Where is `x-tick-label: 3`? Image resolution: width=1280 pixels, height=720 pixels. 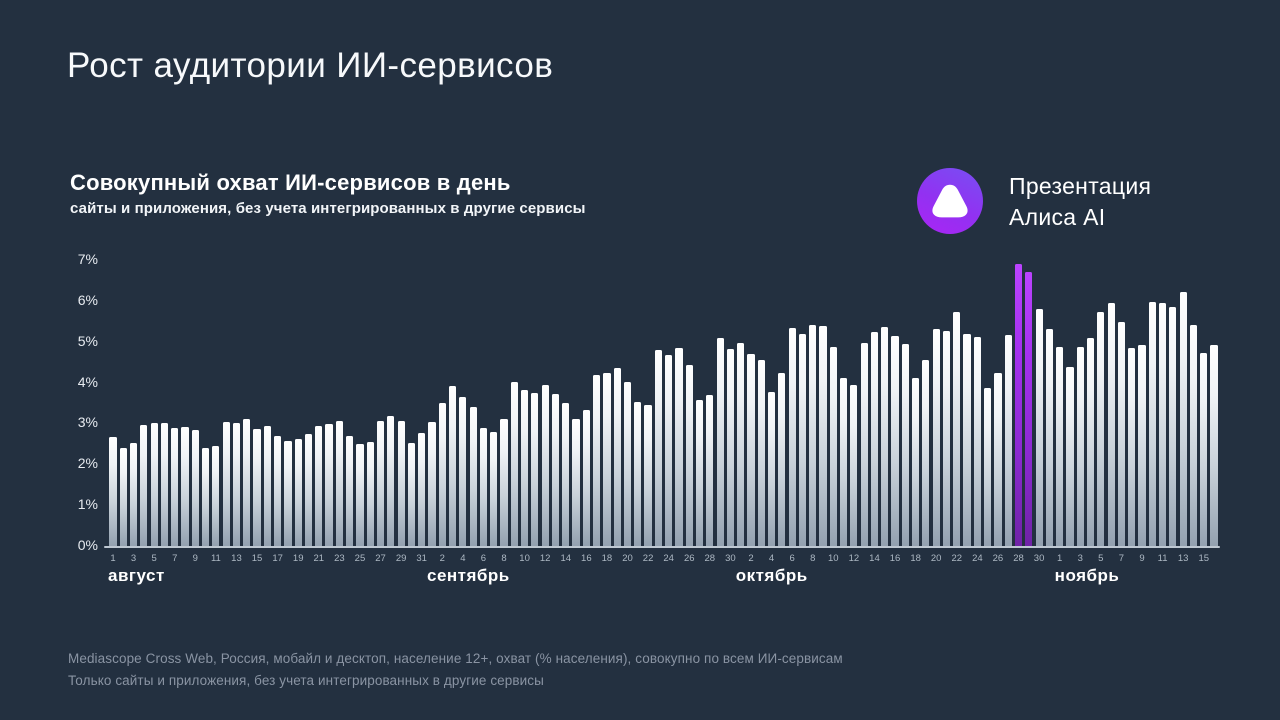 x-tick-label: 3 is located at coordinates (133, 558).